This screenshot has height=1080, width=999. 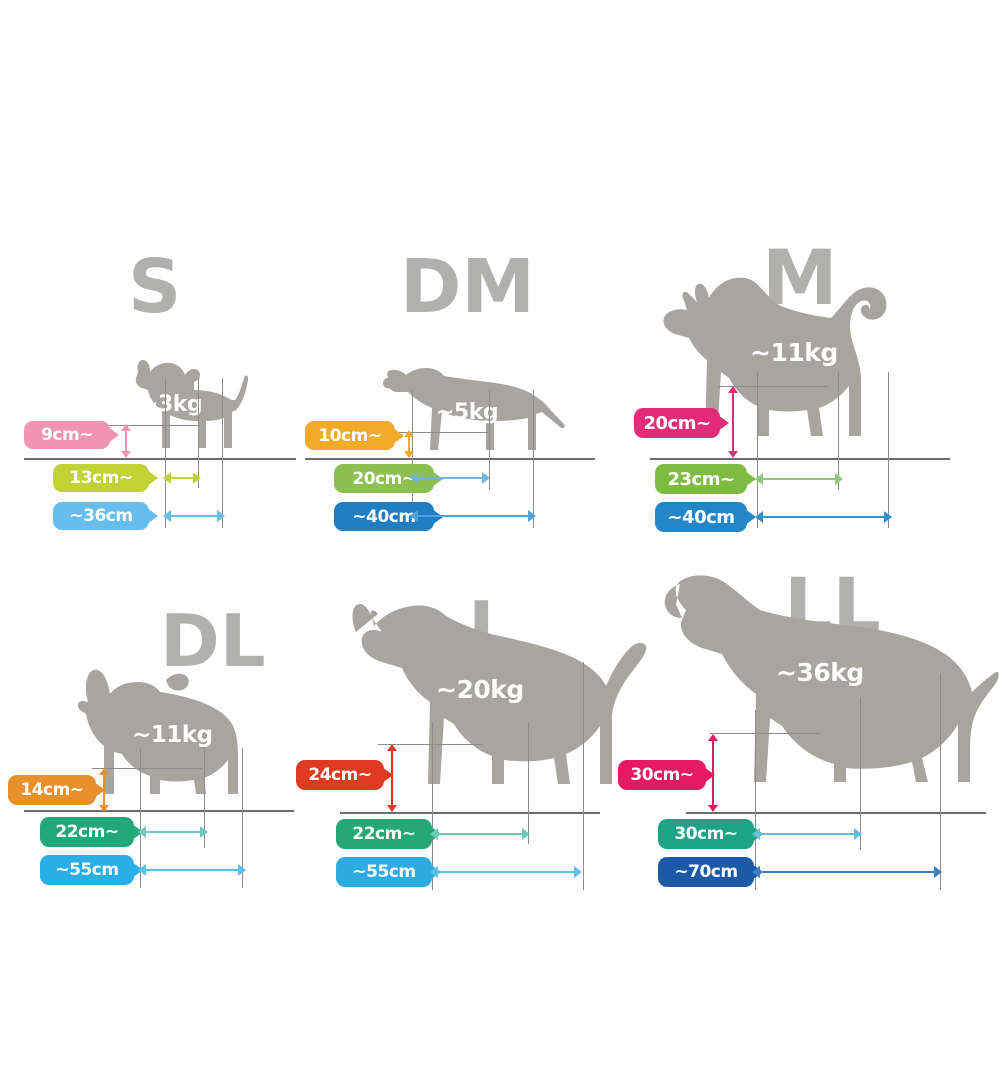 What do you see at coordinates (583, 776) in the screenshot?
I see `guide-rear-l` at bounding box center [583, 776].